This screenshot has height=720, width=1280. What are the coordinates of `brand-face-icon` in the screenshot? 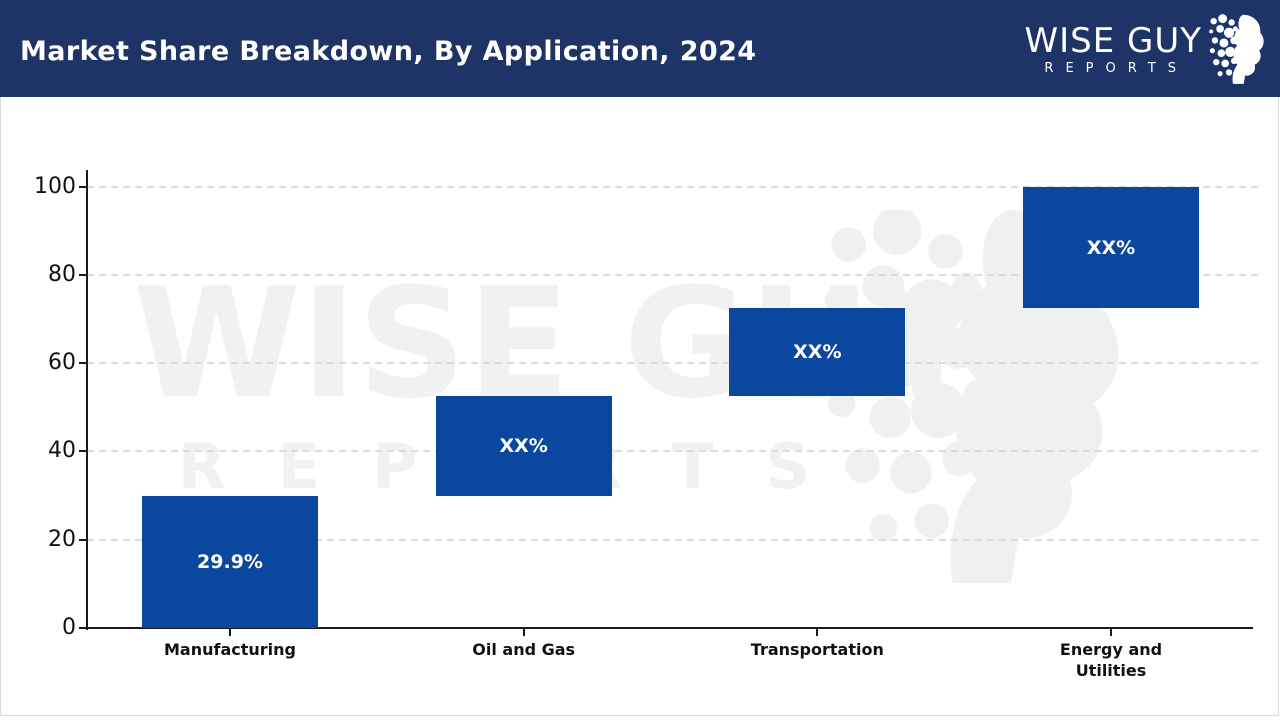 It's located at (1236, 49).